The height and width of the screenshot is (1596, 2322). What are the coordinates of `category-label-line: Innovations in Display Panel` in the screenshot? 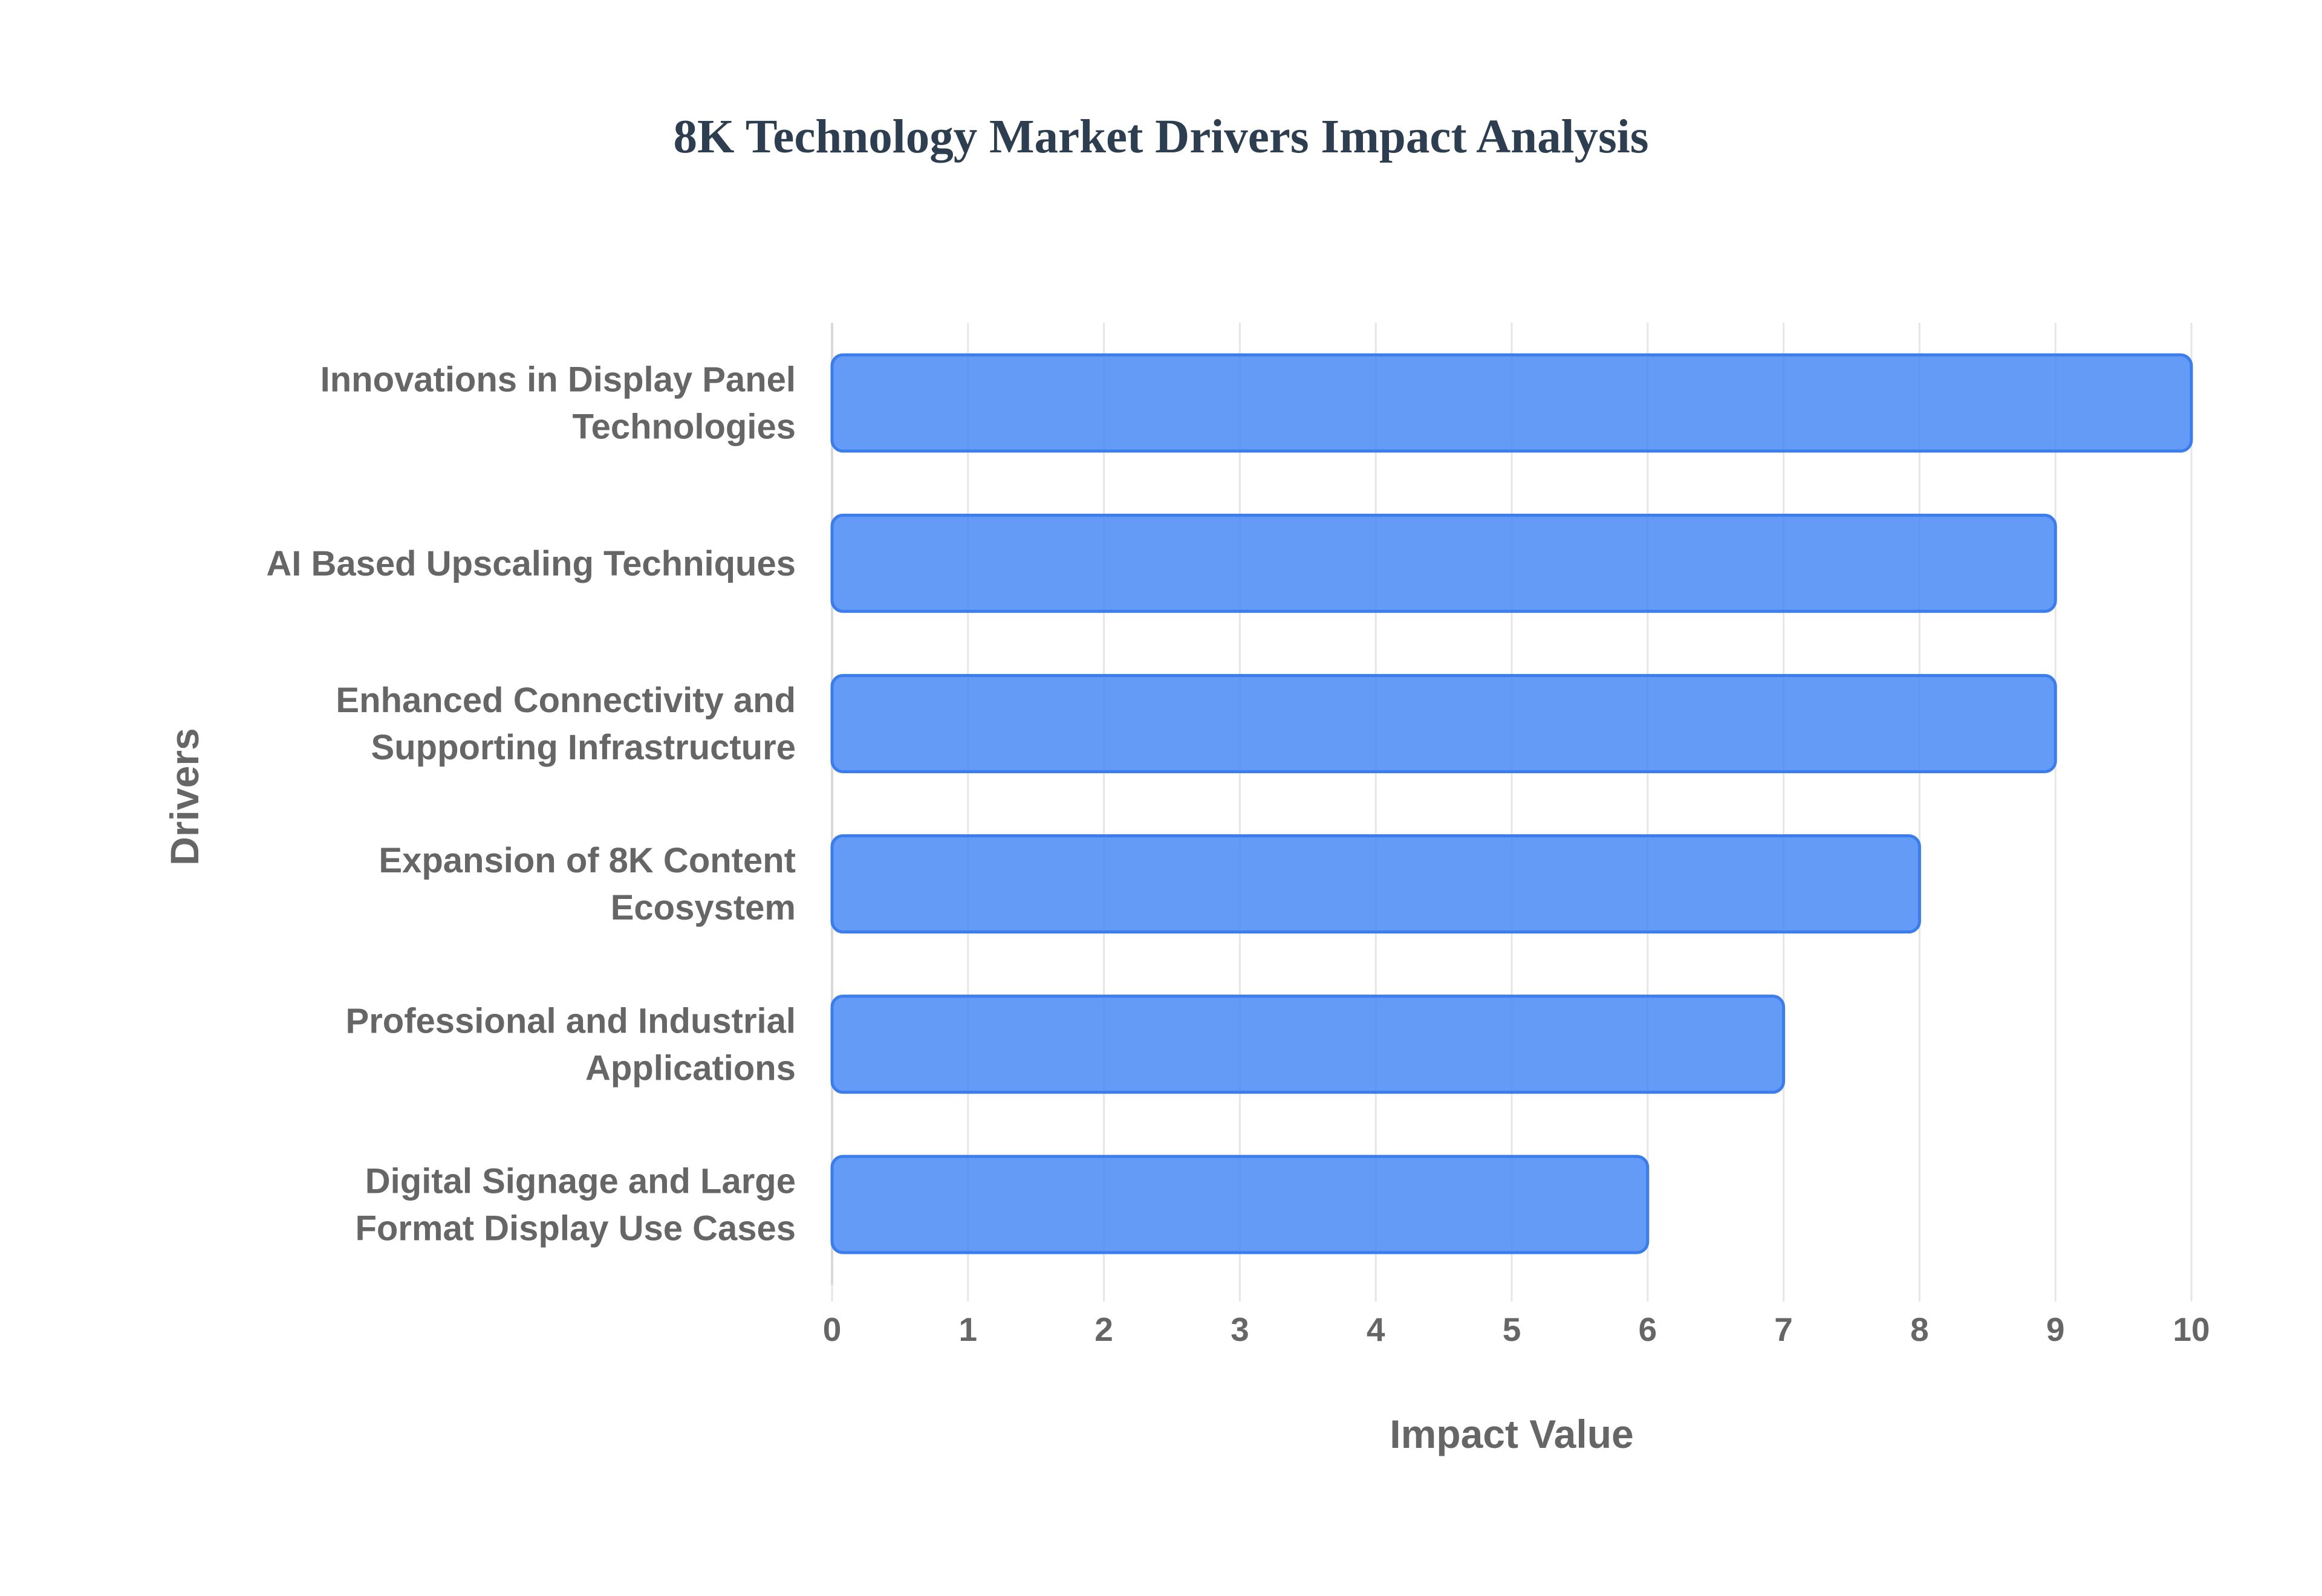 It's located at (558, 380).